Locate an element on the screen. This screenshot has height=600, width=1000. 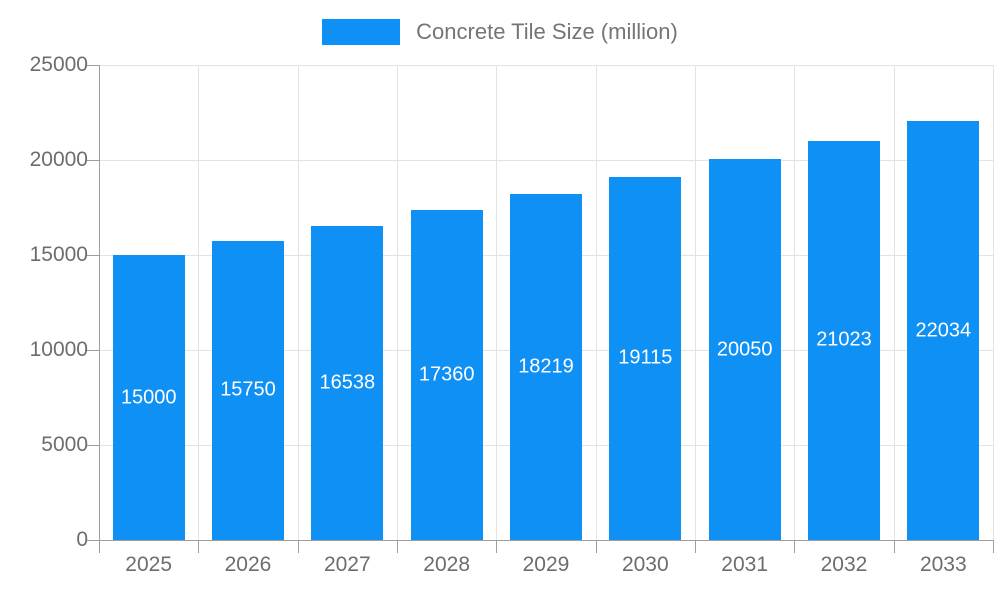
bar: 15750 is located at coordinates (248, 390).